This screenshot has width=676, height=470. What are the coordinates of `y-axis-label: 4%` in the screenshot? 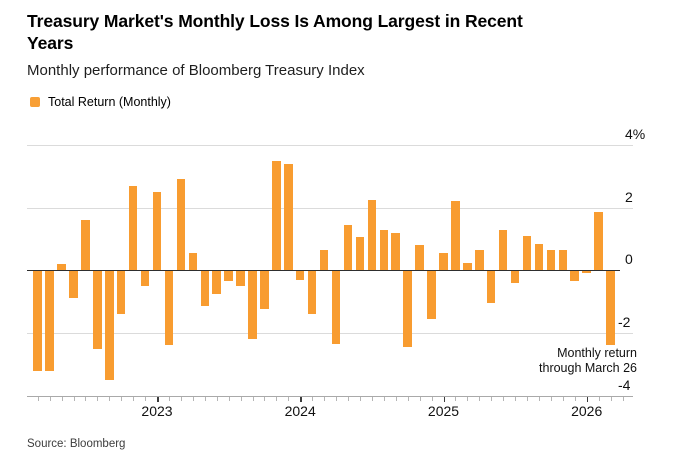 It's located at (635, 133).